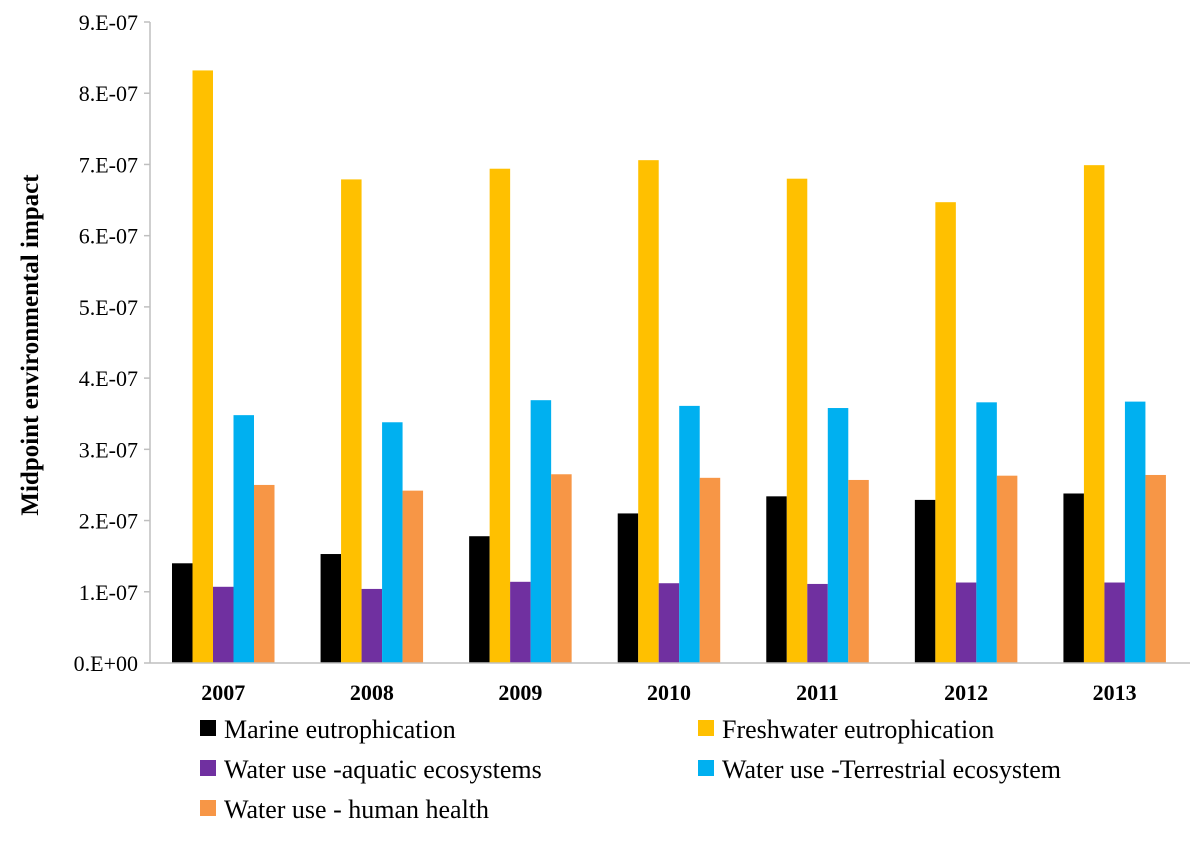 The image size is (1200, 841). Describe the element at coordinates (891, 769) in the screenshot. I see `legend-label-series-4: Water use -Terrestrial ecosystem` at that location.